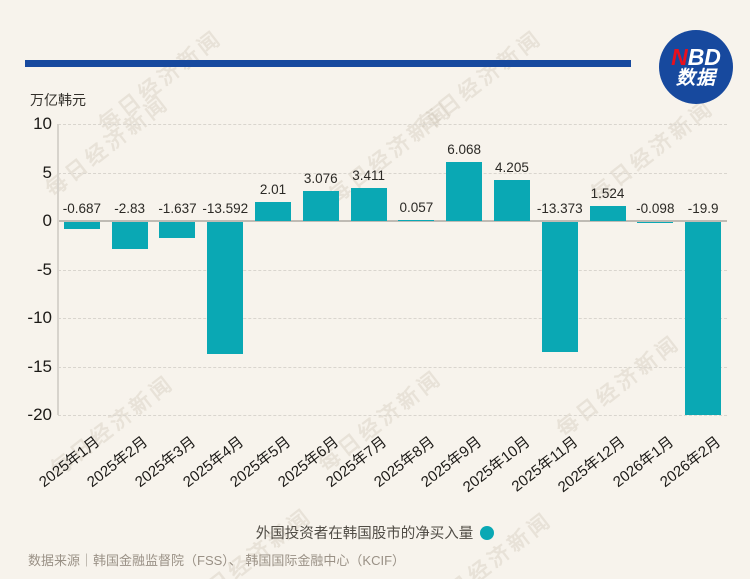  Describe the element at coordinates (47, 220) in the screenshot. I see `y-axis-tick-label: 0` at that location.